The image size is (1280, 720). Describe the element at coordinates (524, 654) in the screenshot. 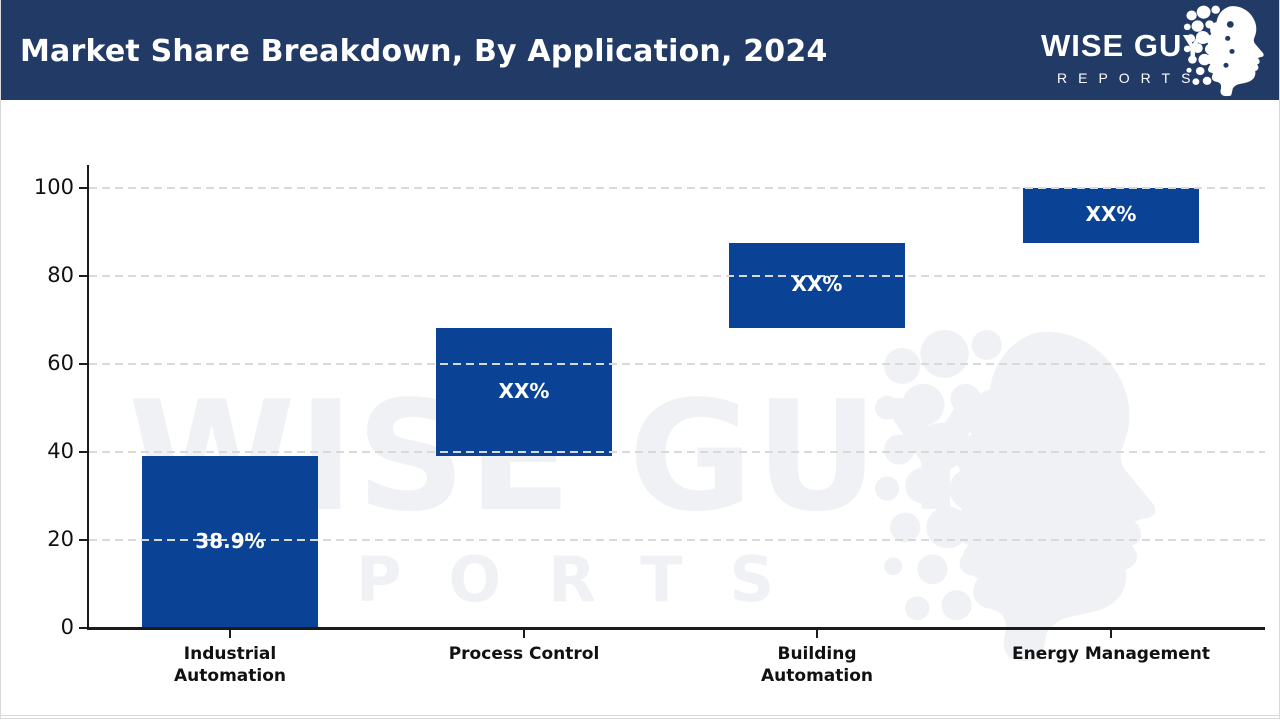

I see `x-category-label: Process Control` at that location.